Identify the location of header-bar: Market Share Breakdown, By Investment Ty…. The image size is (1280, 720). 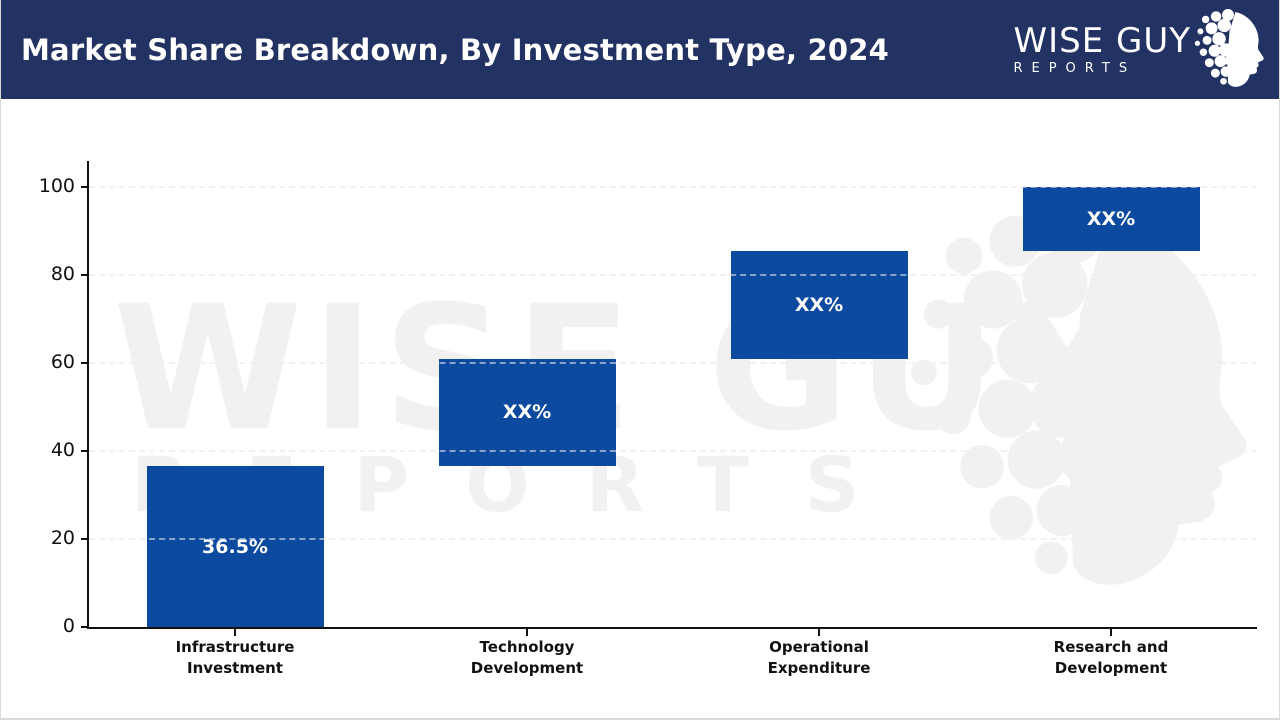
(640, 49).